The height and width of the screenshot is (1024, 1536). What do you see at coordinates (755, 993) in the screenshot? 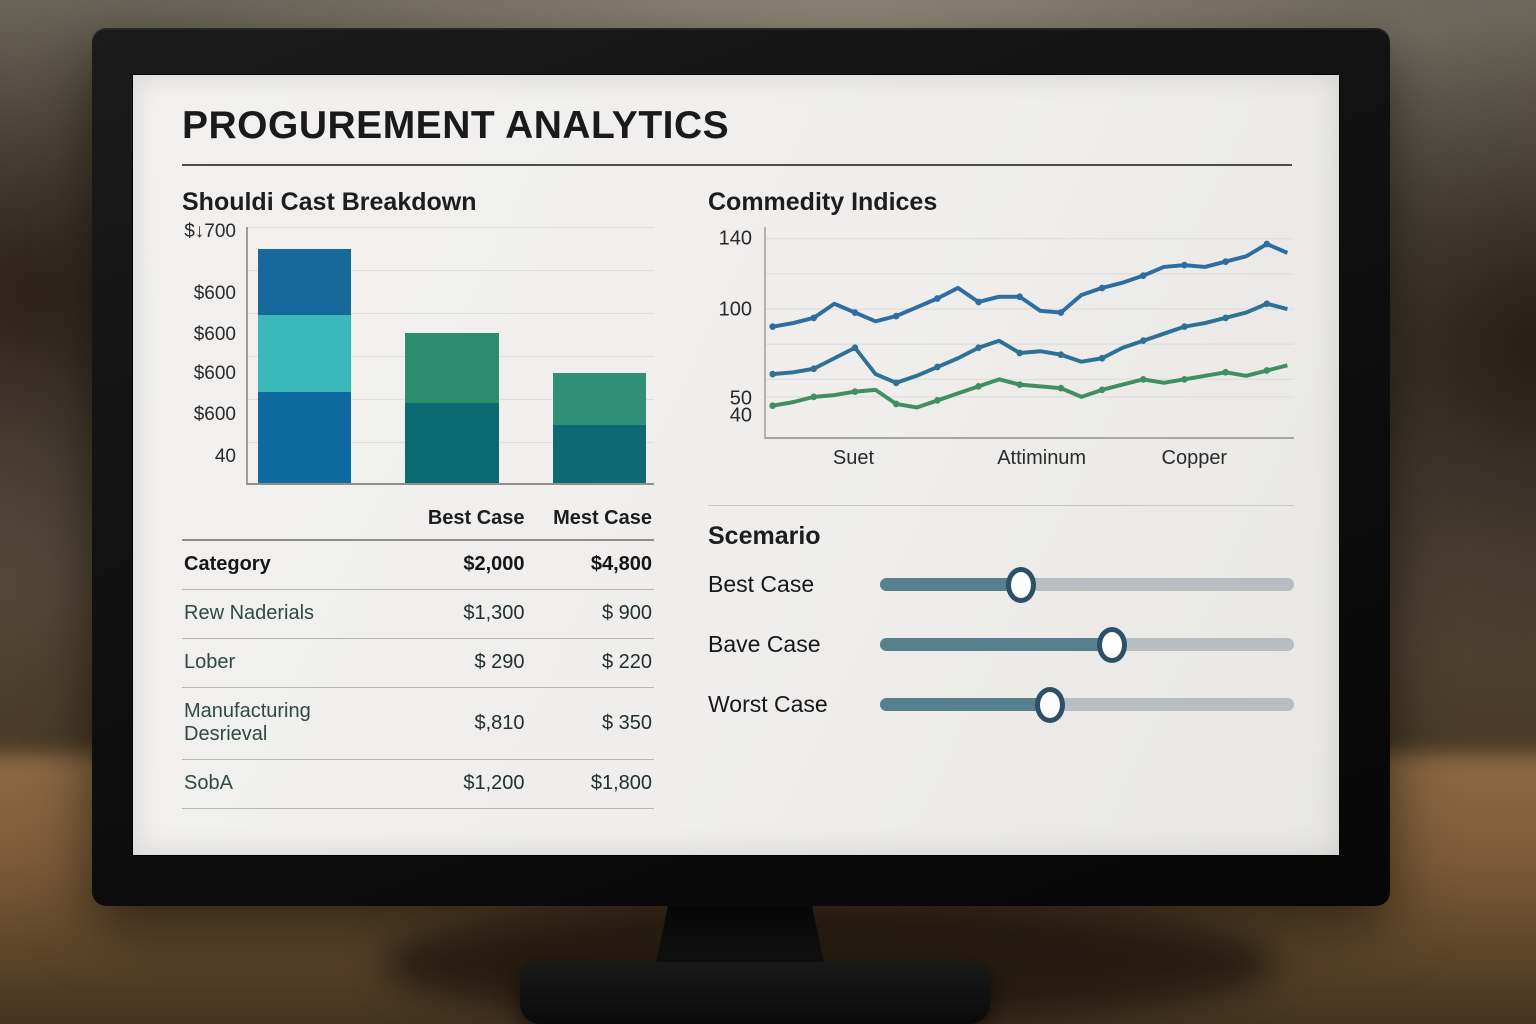
I see `monitor-stand-base` at bounding box center [755, 993].